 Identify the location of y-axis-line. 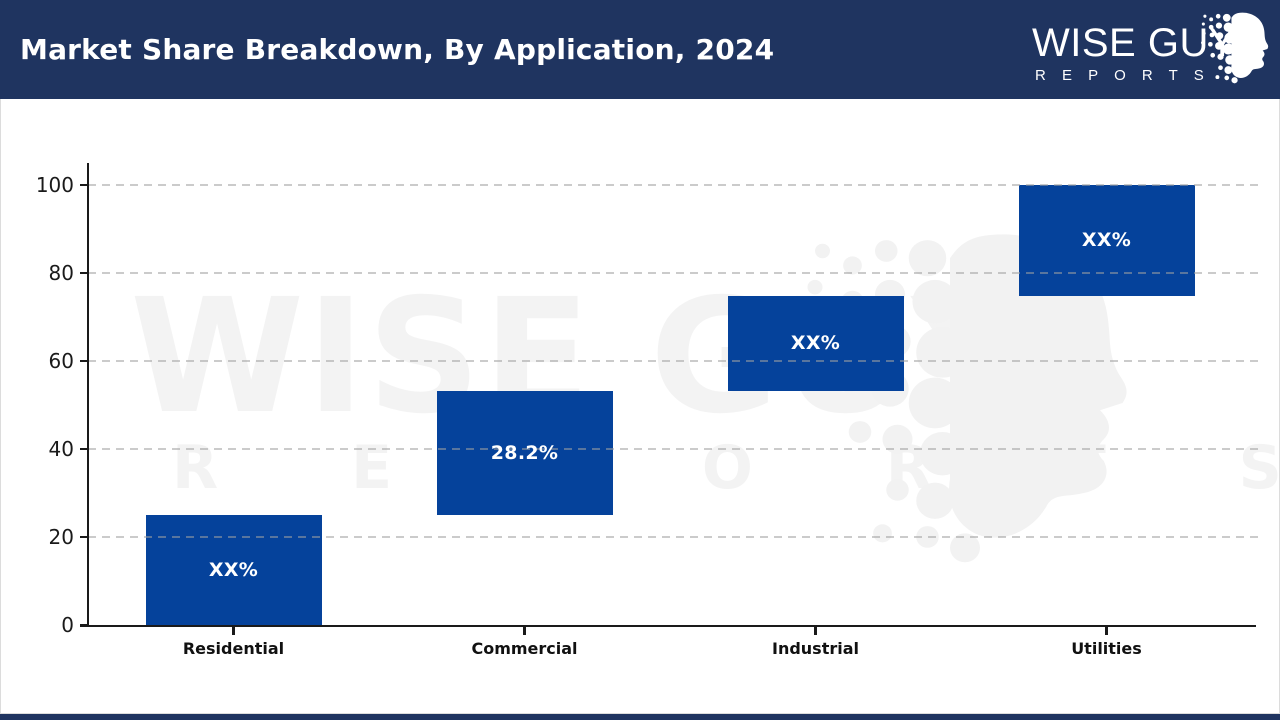
(87, 395).